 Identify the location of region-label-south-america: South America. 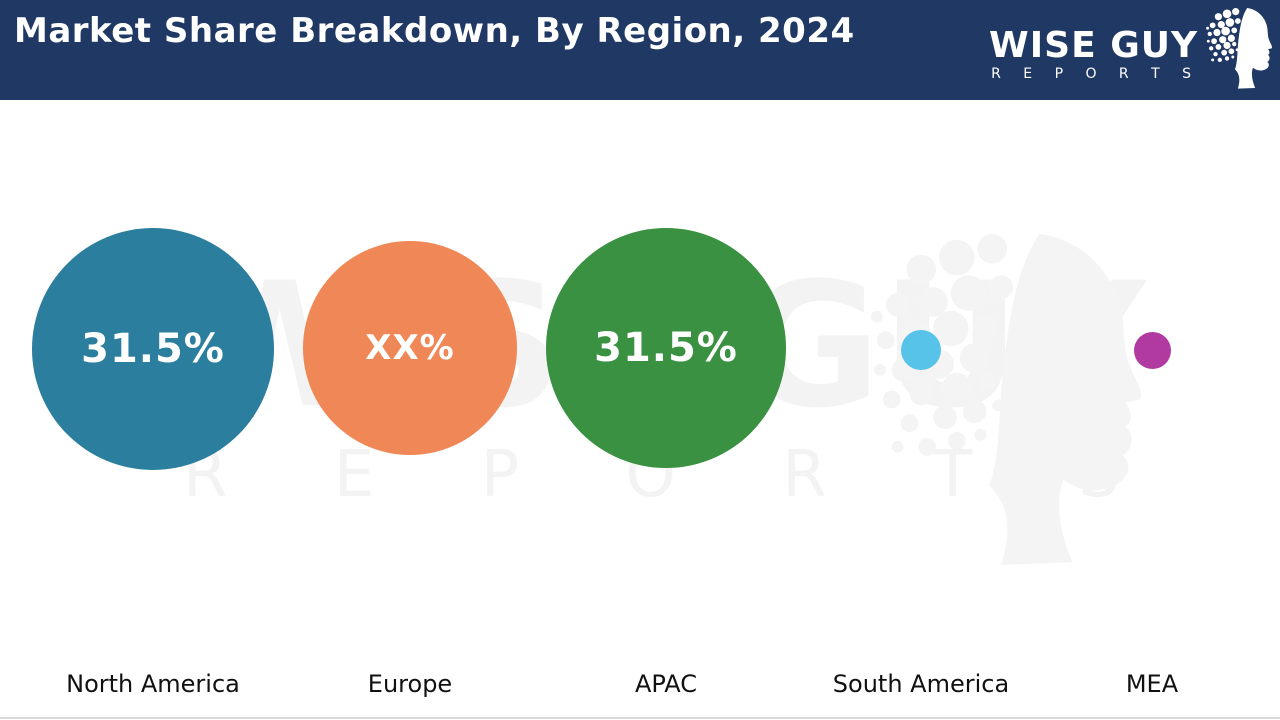
(921, 684).